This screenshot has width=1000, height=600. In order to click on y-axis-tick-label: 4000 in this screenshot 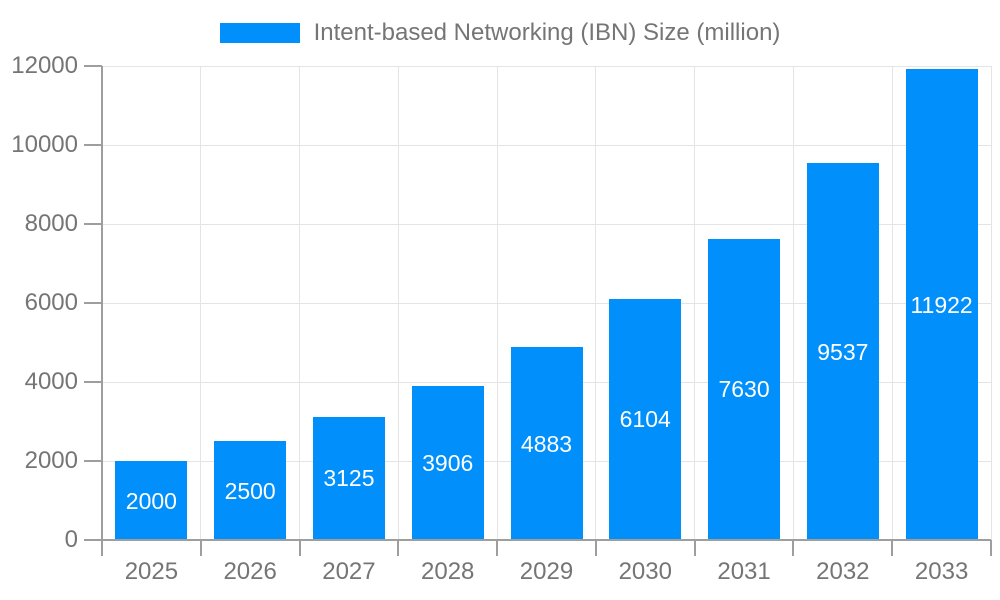, I will do `click(51, 381)`.